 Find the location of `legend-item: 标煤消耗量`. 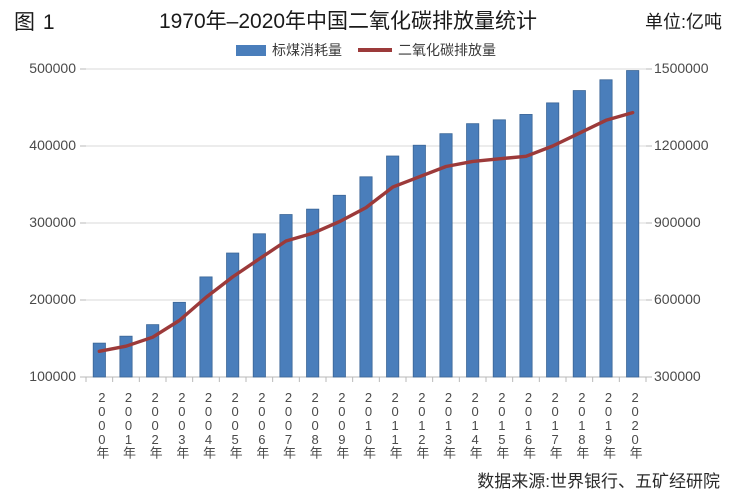

legend-item: 标煤消耗量 is located at coordinates (289, 50).